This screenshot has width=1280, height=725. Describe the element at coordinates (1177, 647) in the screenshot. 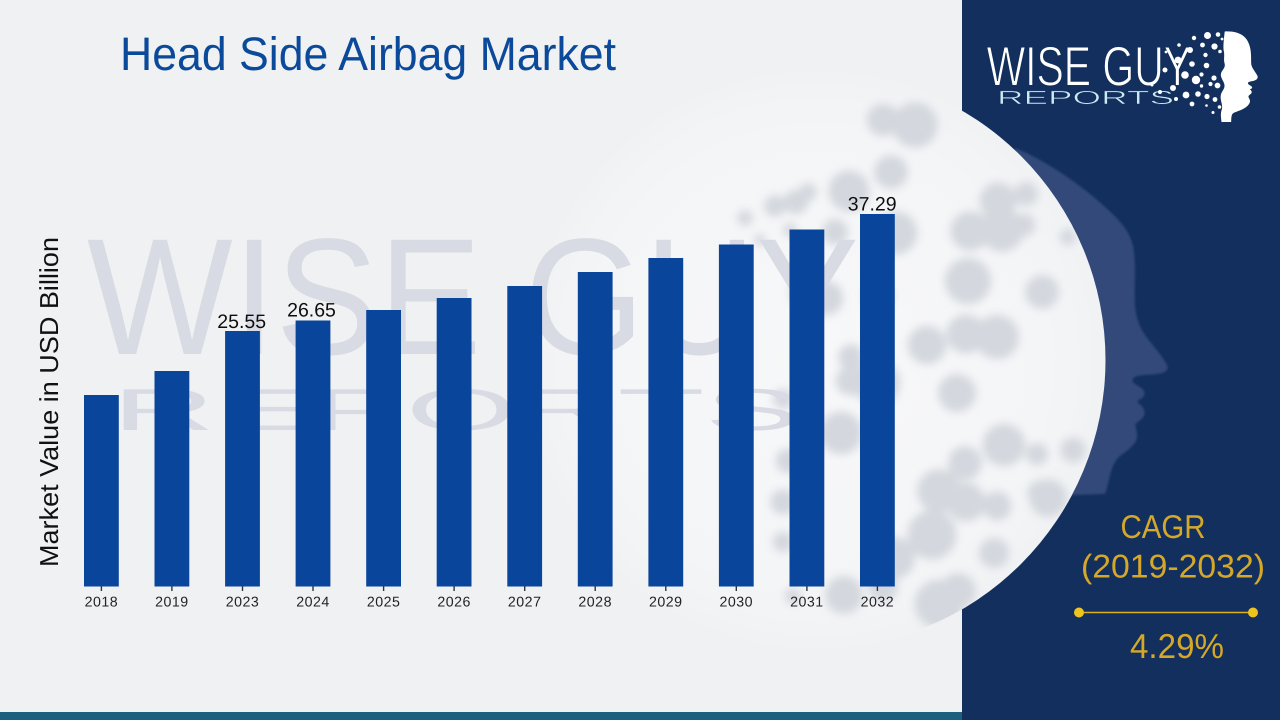

I see `svg-text: 4.29%` at that location.